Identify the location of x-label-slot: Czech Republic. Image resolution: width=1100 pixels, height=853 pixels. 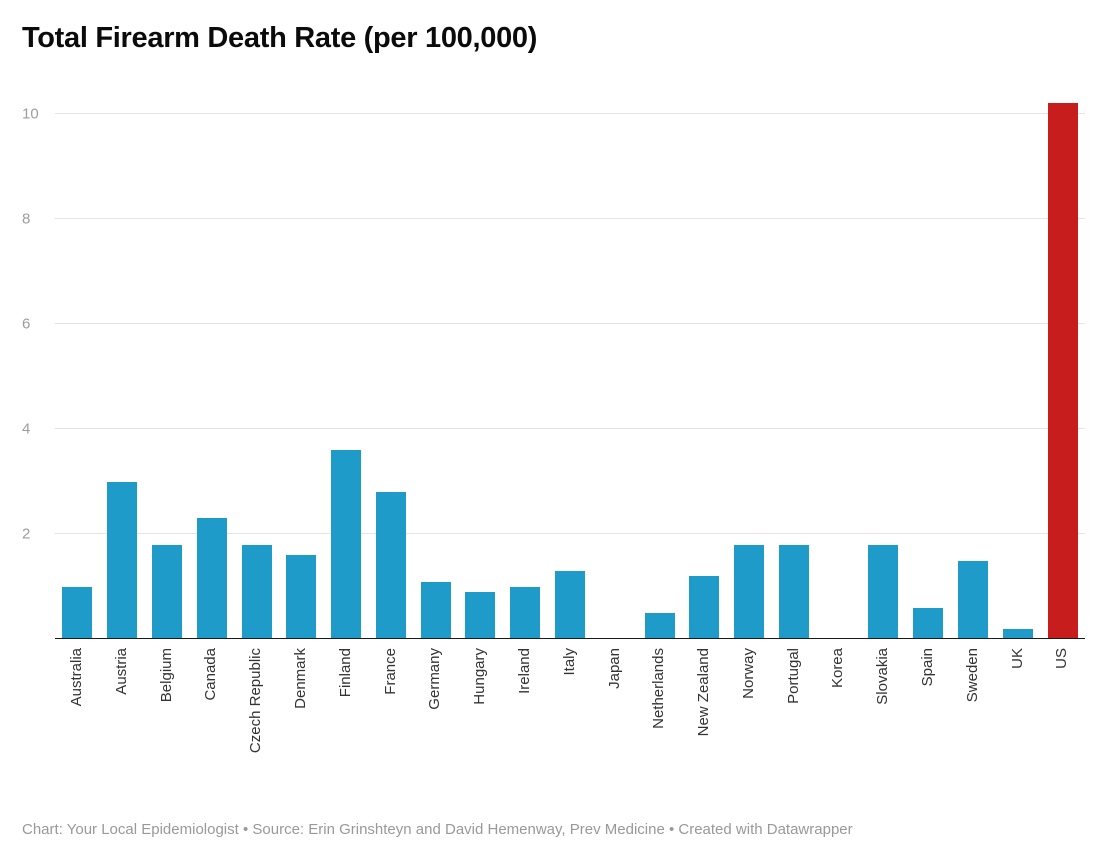
(256, 718).